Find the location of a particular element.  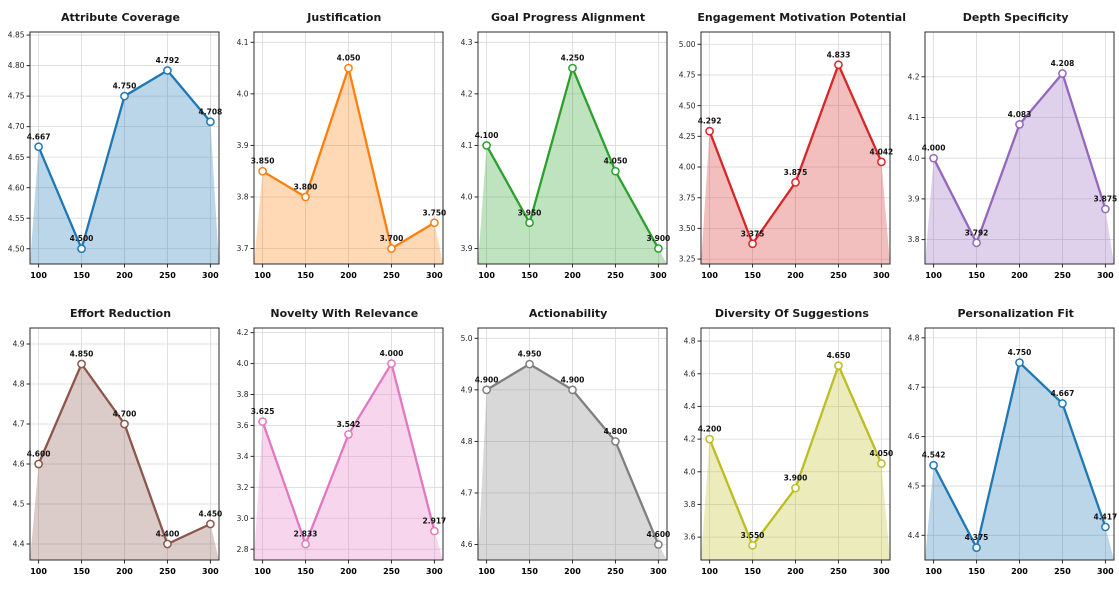

y-axis-tick-label: 4.0 is located at coordinates (242, 93).